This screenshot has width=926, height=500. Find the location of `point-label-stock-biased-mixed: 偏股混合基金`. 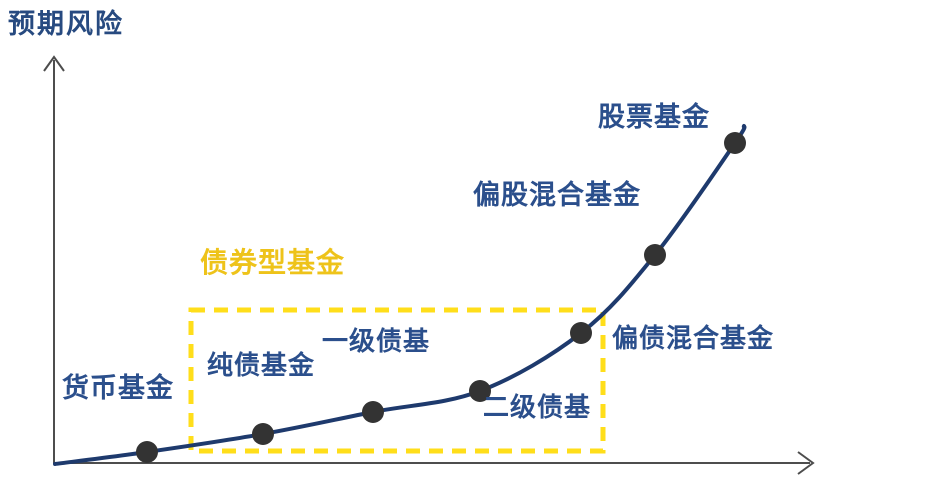

point-label-stock-biased-mixed: 偏股混合基金 is located at coordinates (557, 195).